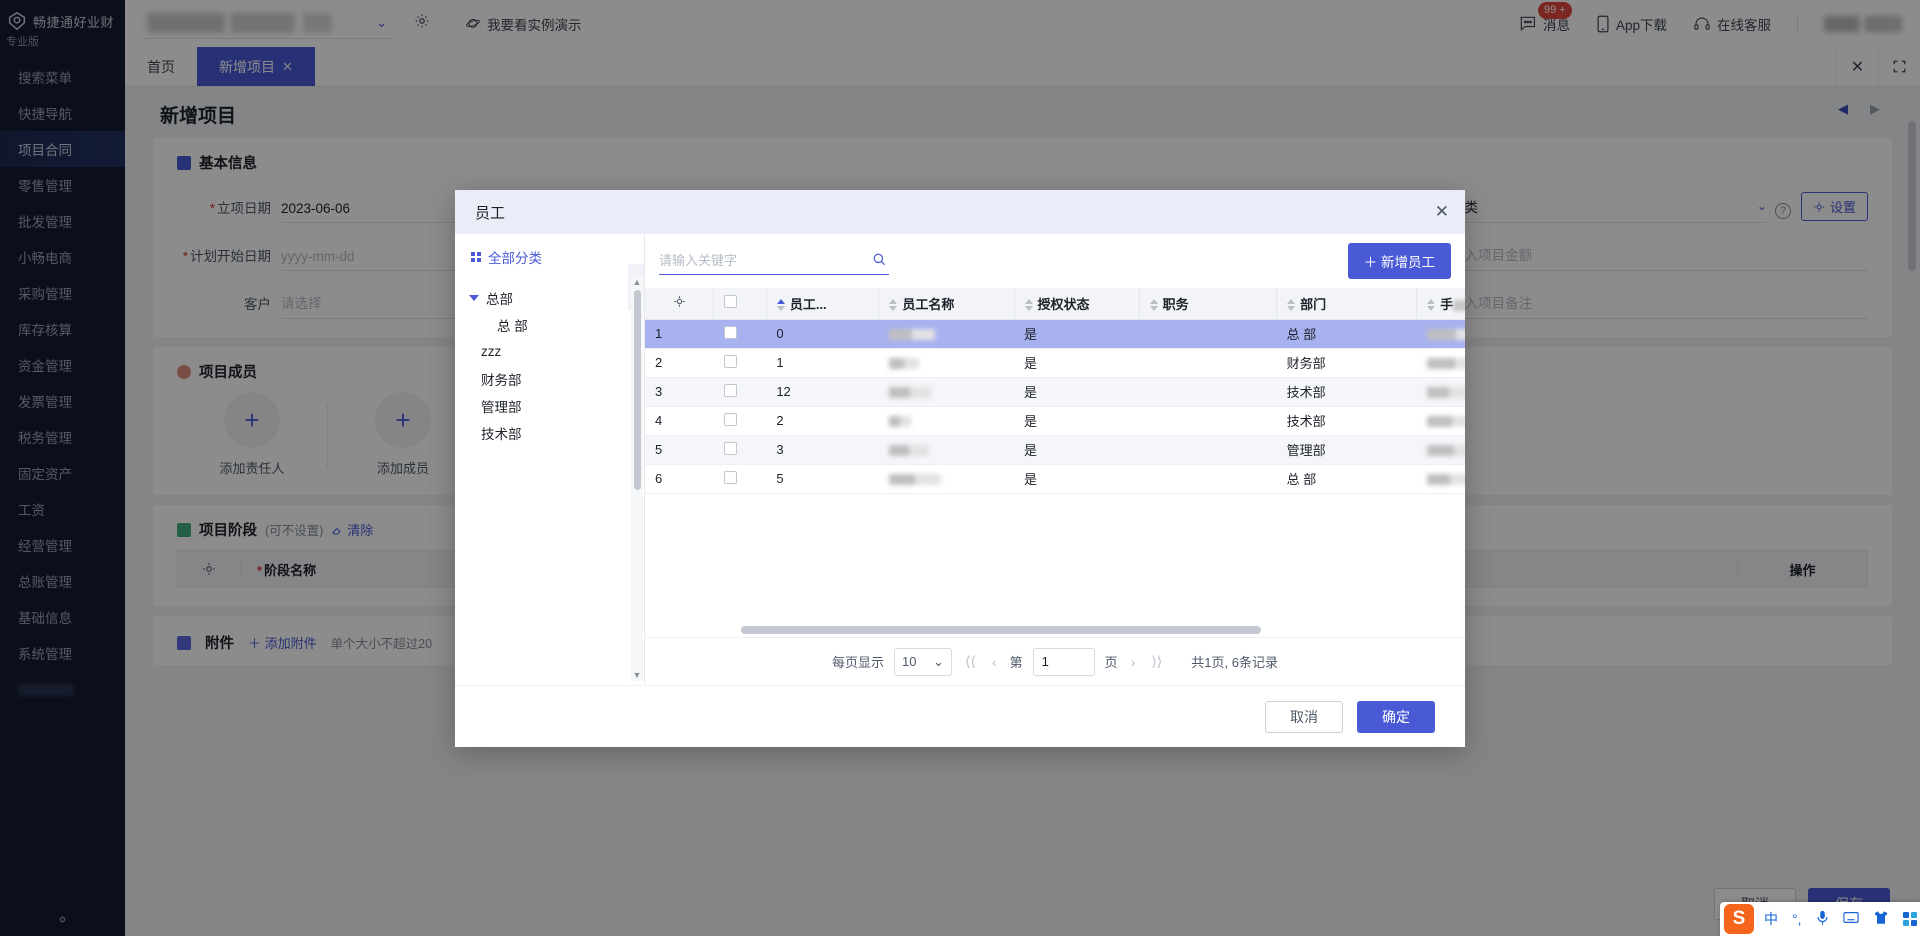 The width and height of the screenshot is (1920, 936). Describe the element at coordinates (680, 304) in the screenshot. I see `column-settings-gear-icon` at that location.